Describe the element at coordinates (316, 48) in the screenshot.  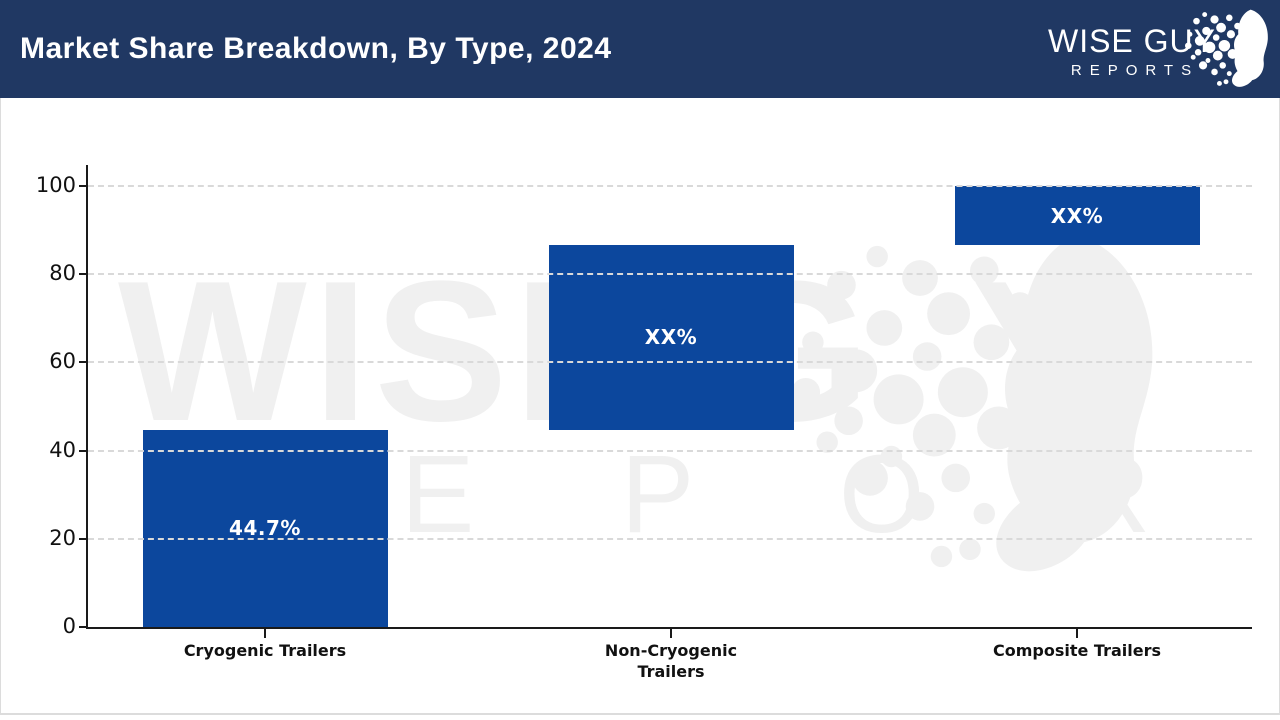
I see `page-title: Market Share Breakdown, By Type, 2024` at that location.